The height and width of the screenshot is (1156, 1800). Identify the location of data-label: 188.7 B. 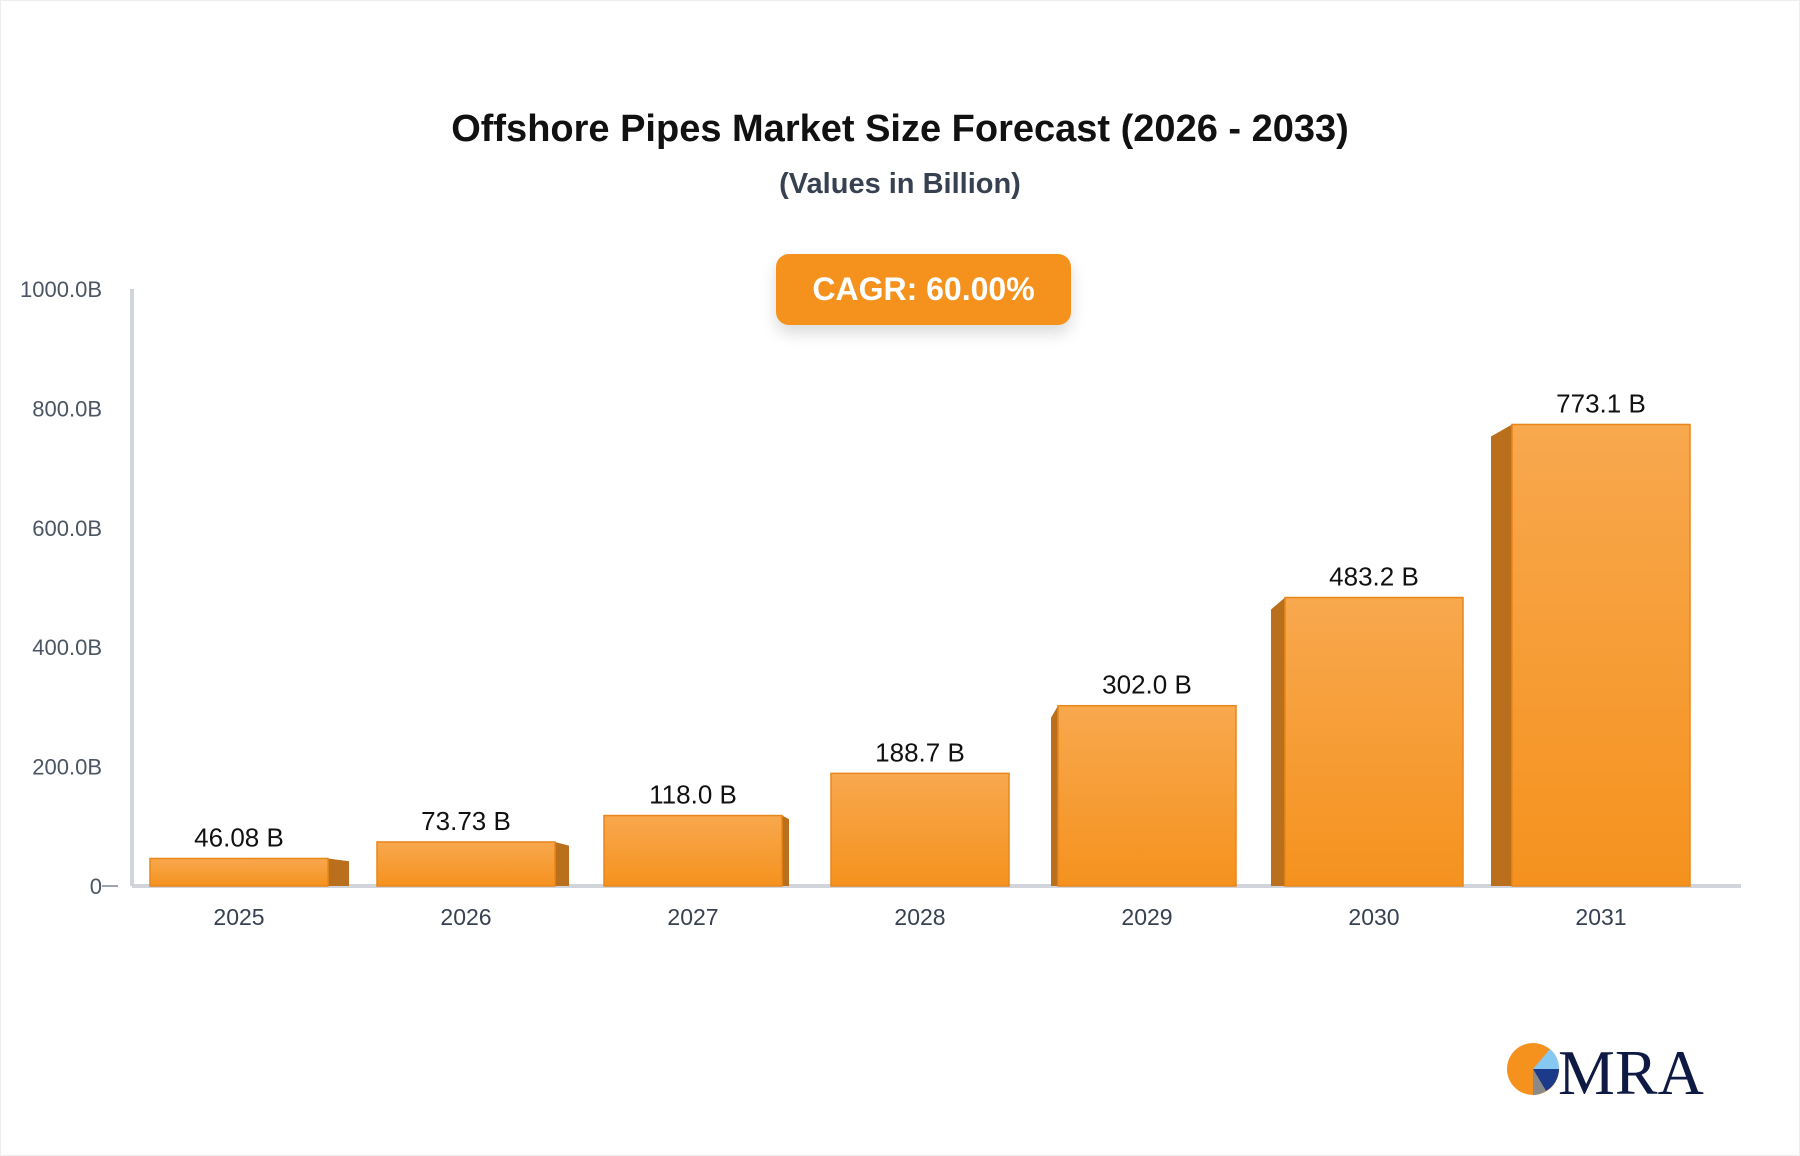
(920, 752).